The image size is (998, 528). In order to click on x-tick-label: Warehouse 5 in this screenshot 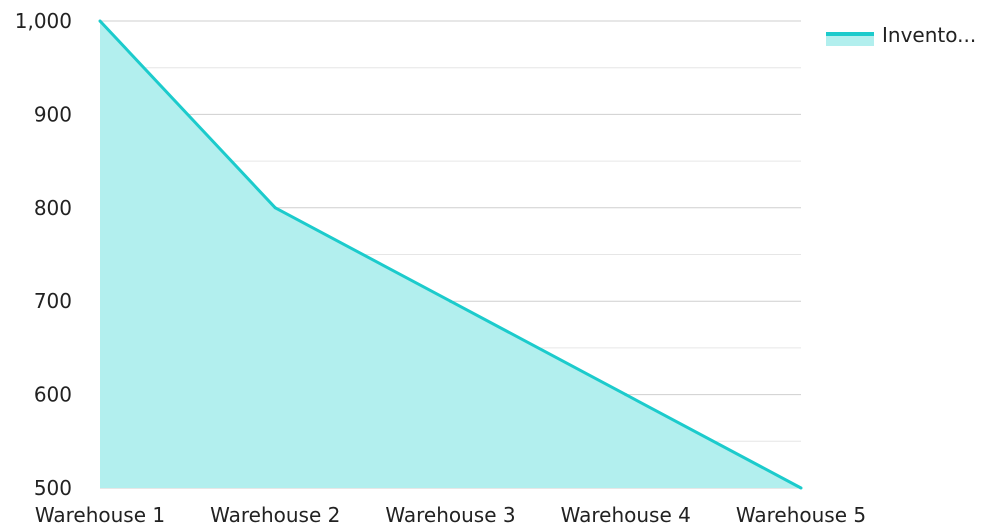, I will do `click(801, 515)`.